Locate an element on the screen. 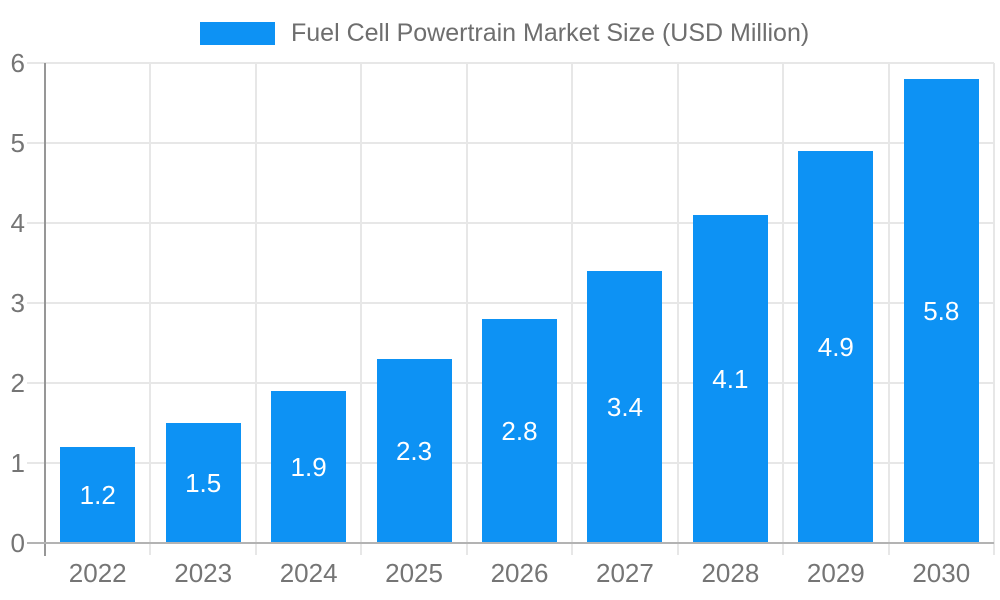 Image resolution: width=1000 pixels, height=600 pixels. bar-value-label: 3.4 is located at coordinates (625, 407).